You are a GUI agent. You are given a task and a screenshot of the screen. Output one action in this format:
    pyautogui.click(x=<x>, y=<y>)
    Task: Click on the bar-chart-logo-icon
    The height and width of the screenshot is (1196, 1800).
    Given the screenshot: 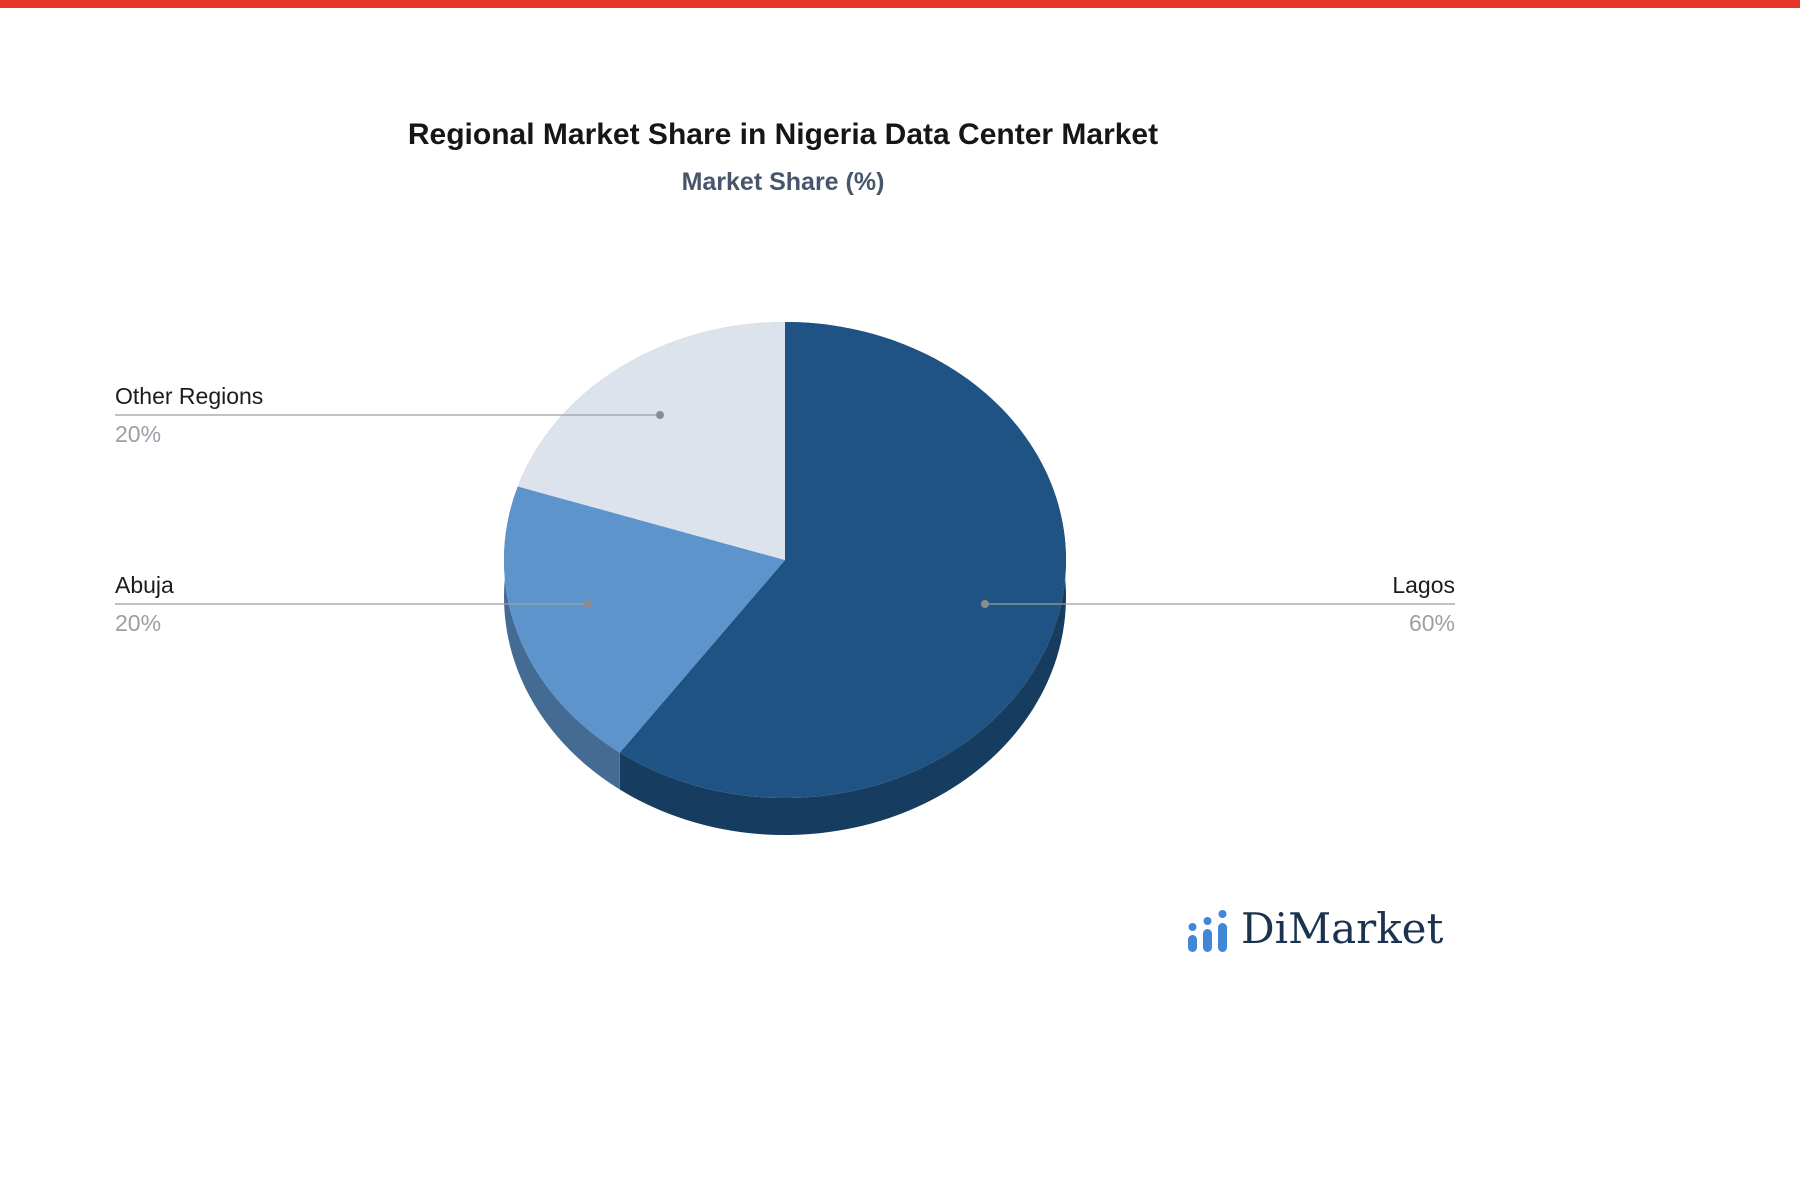 What is the action you would take?
    pyautogui.click(x=1207, y=931)
    